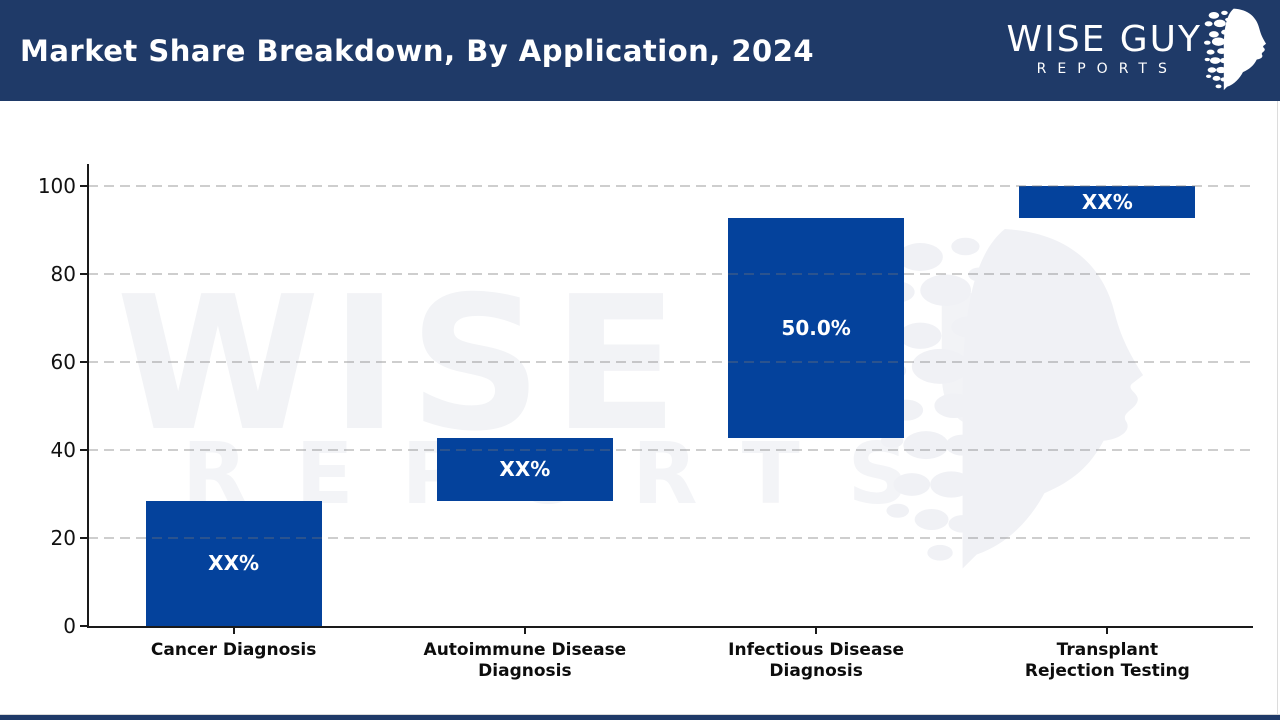 This screenshot has height=720, width=1280. What do you see at coordinates (816, 660) in the screenshot?
I see `category-label: Infectious Disease Diagnosis` at bounding box center [816, 660].